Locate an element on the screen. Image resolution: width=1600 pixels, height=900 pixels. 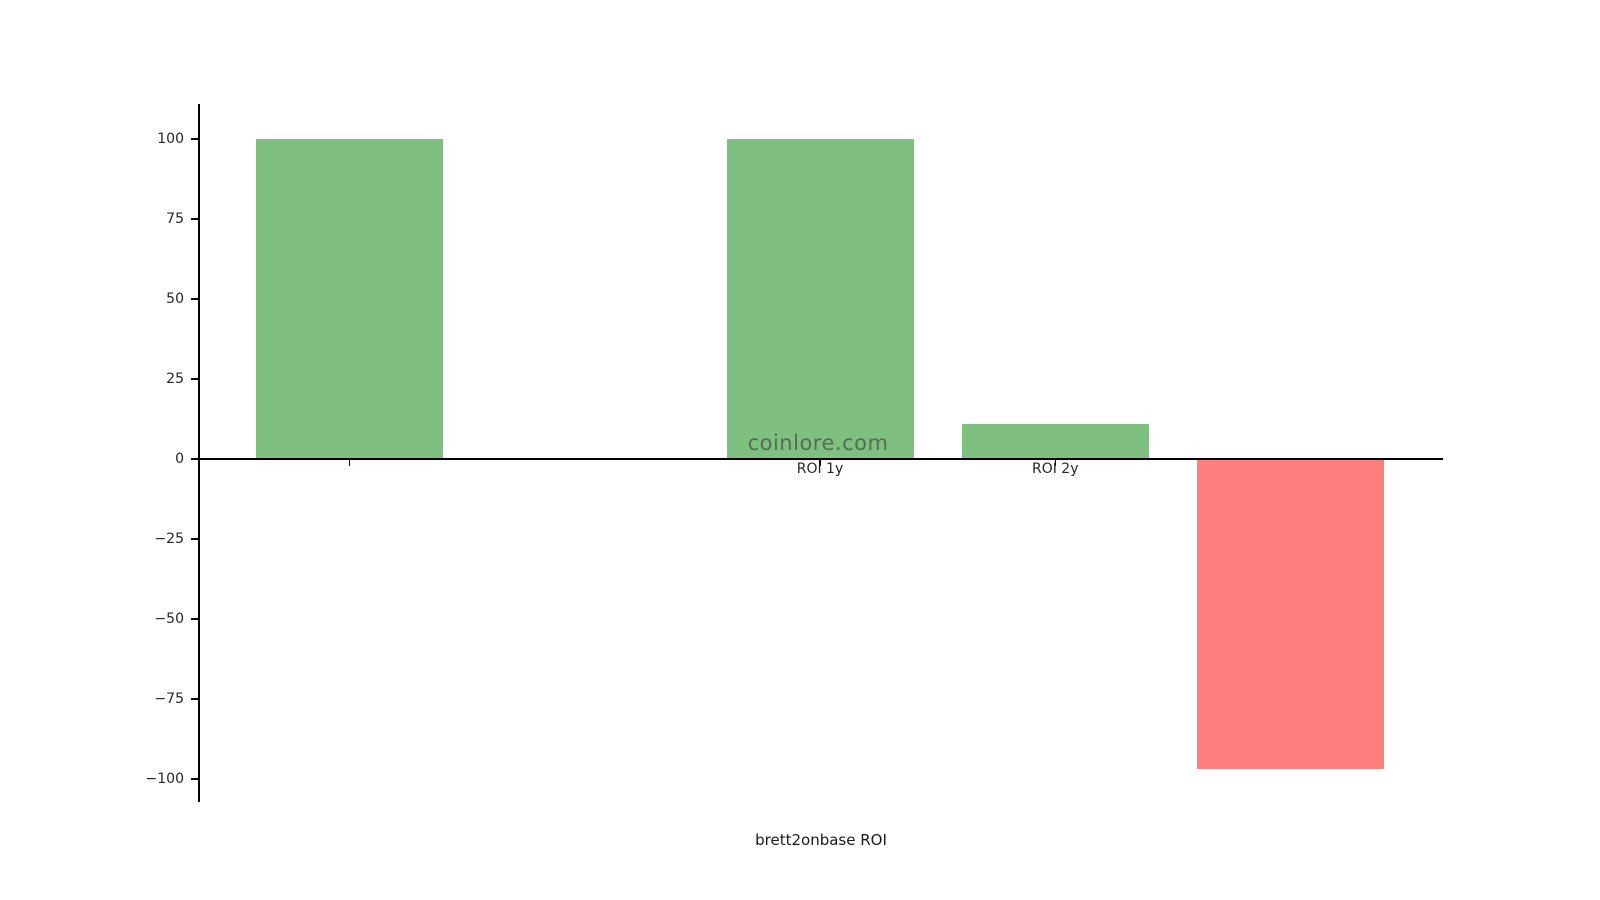
watermark-text: coinlore.com is located at coordinates (818, 443).